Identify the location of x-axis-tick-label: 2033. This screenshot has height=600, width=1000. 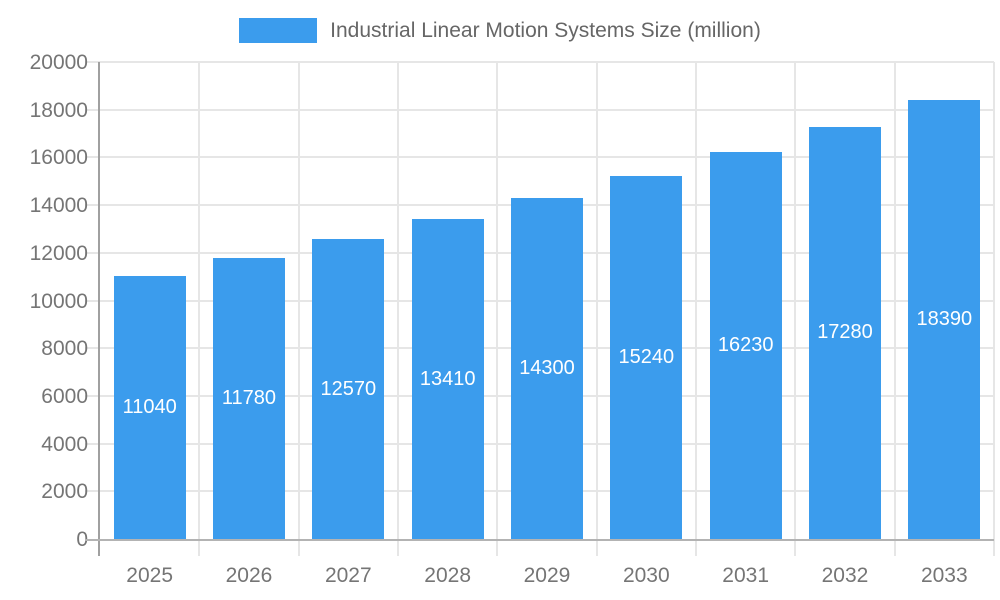
(944, 575).